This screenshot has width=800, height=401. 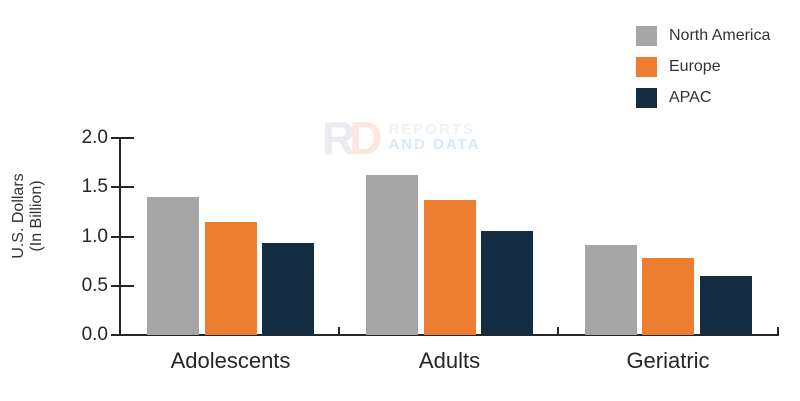 I want to click on legend: North America Europe APAC, so click(x=703, y=72).